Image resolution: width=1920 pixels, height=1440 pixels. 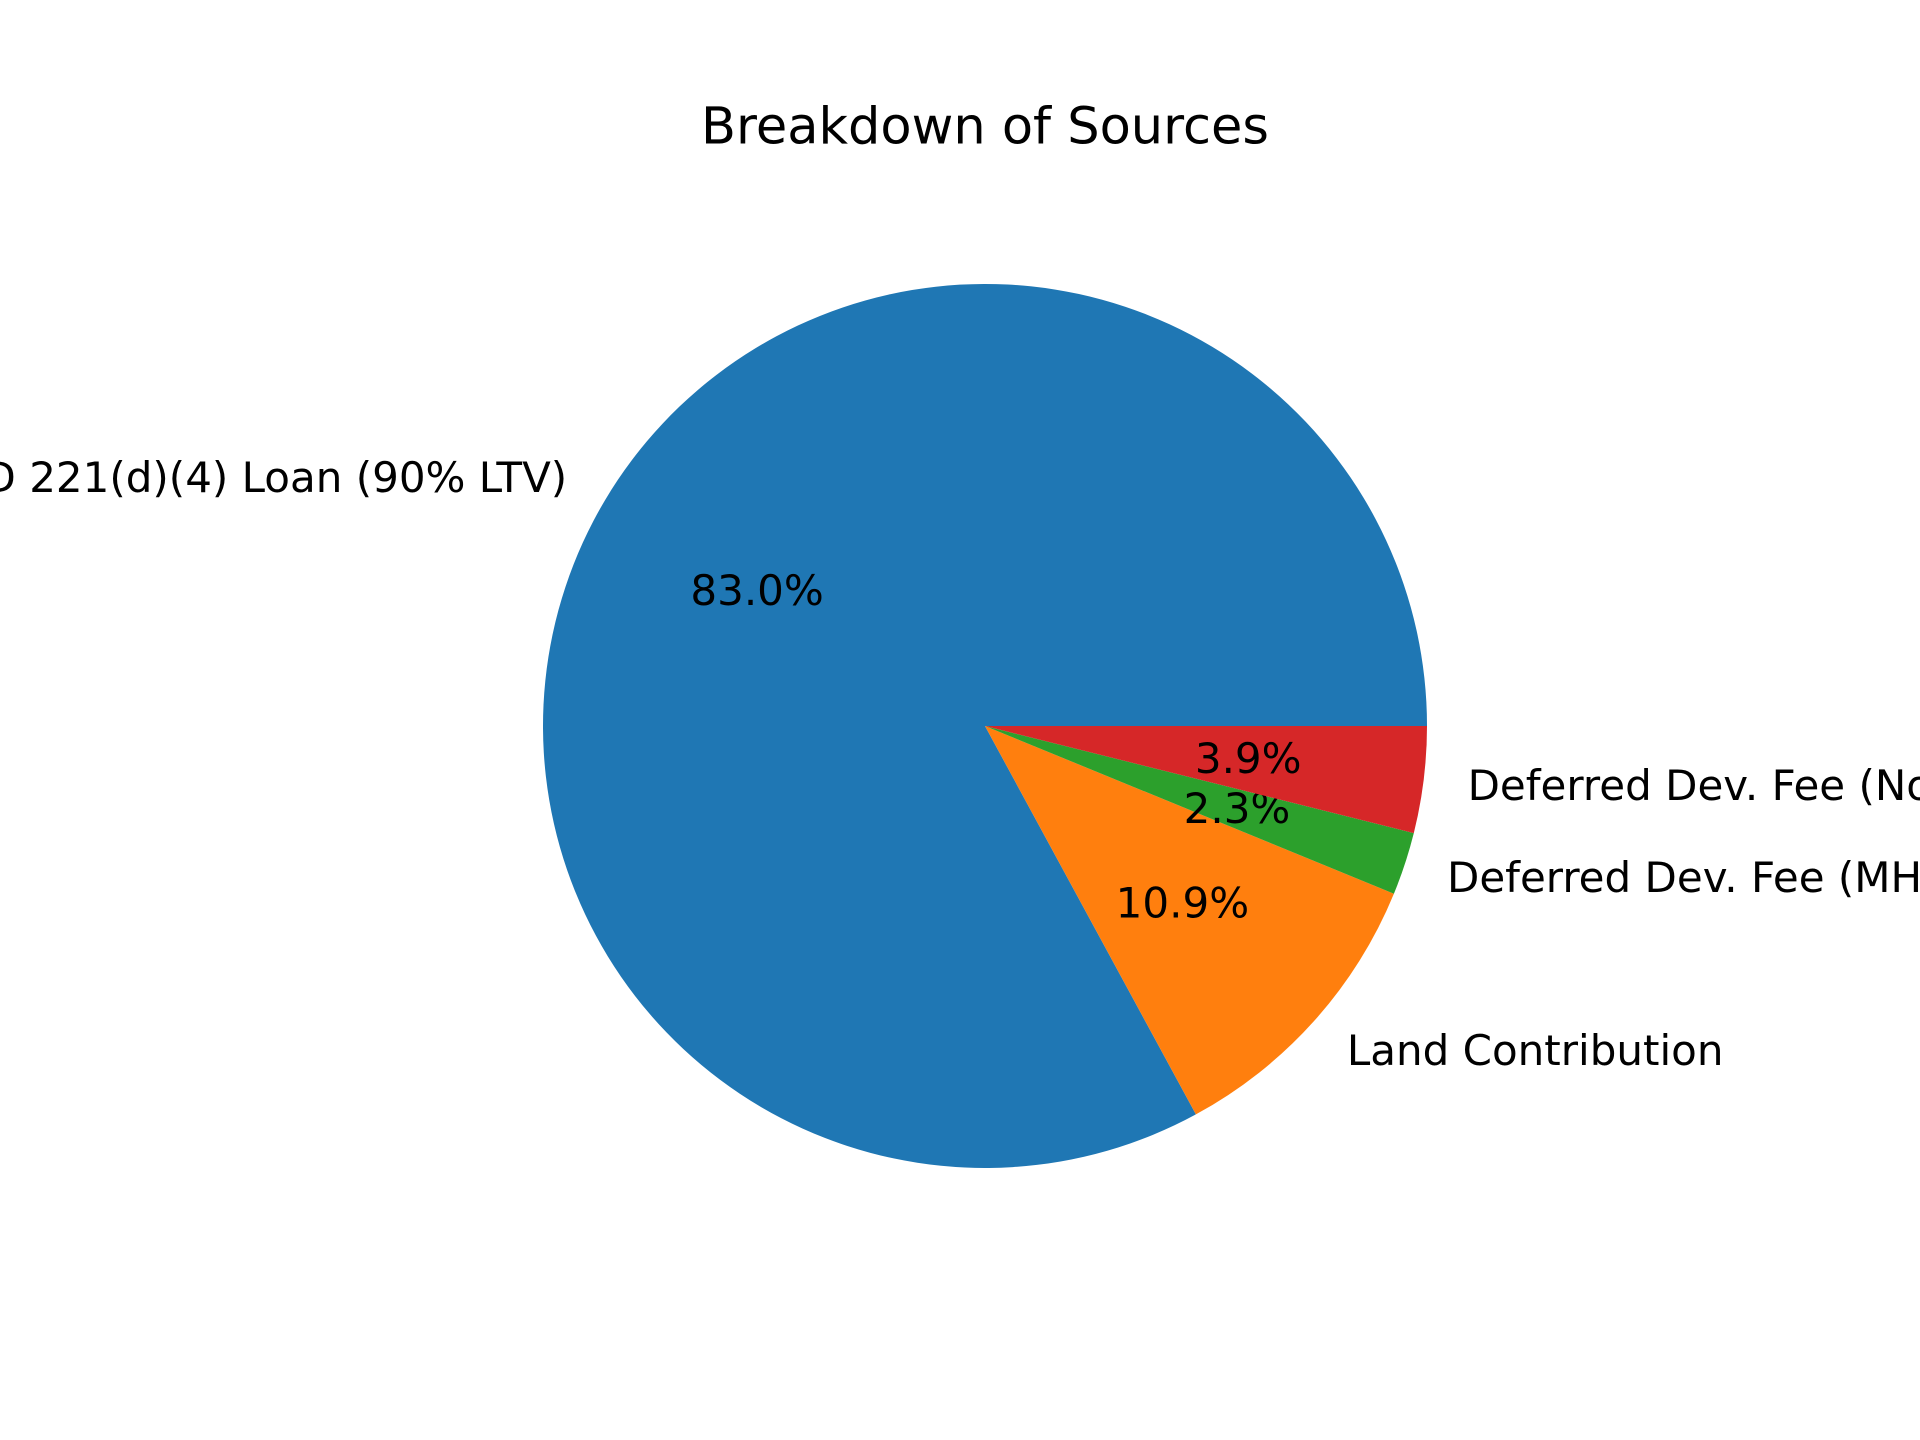 I want to click on slice-label-1: Land Contribution, so click(x=1535, y=1050).